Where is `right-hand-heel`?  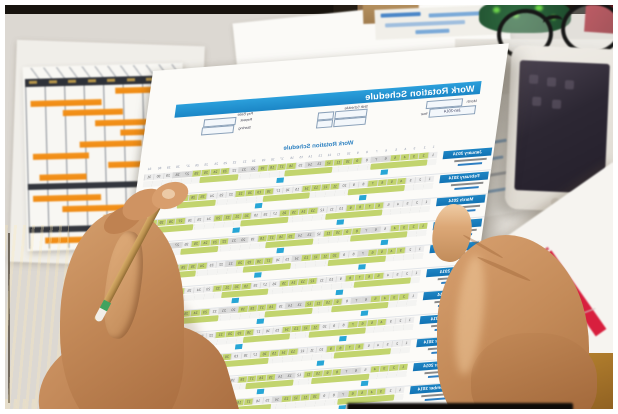 right-hand-heel is located at coordinates (534, 371).